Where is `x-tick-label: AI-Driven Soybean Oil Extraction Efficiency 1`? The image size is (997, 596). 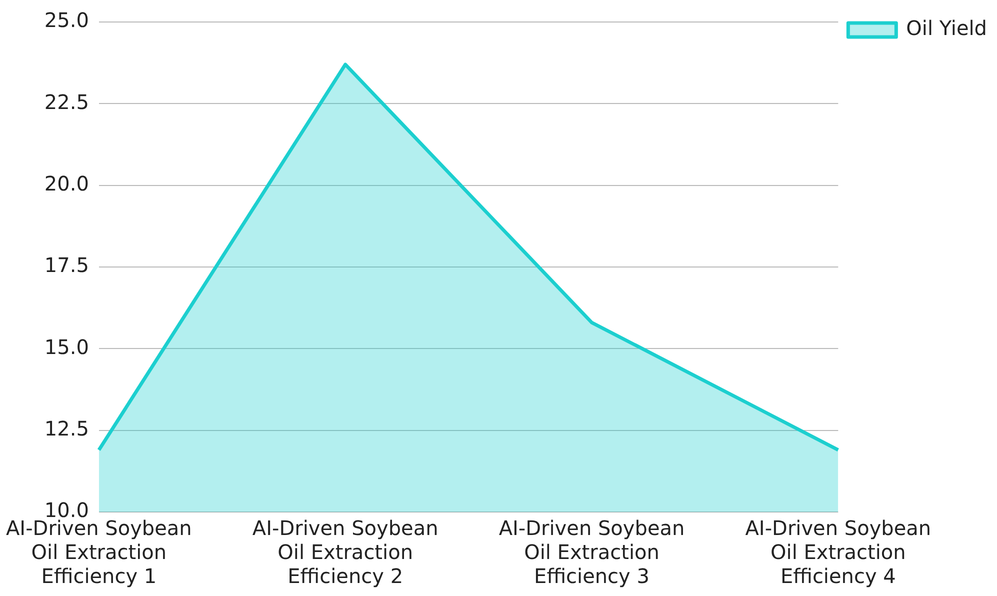
x-tick-label: AI-Driven Soybean Oil Extraction Efficiency 1 is located at coordinates (99, 552).